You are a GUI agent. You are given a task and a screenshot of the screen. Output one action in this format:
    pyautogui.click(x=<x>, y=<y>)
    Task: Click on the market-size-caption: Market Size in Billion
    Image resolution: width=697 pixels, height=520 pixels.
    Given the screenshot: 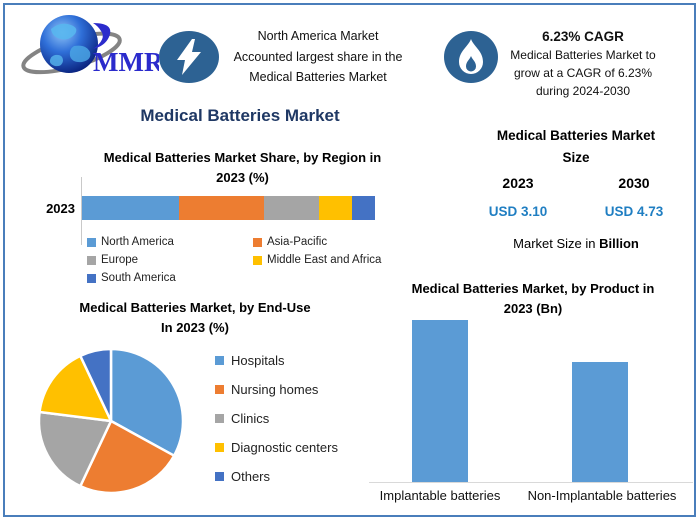 What is the action you would take?
    pyautogui.click(x=576, y=243)
    